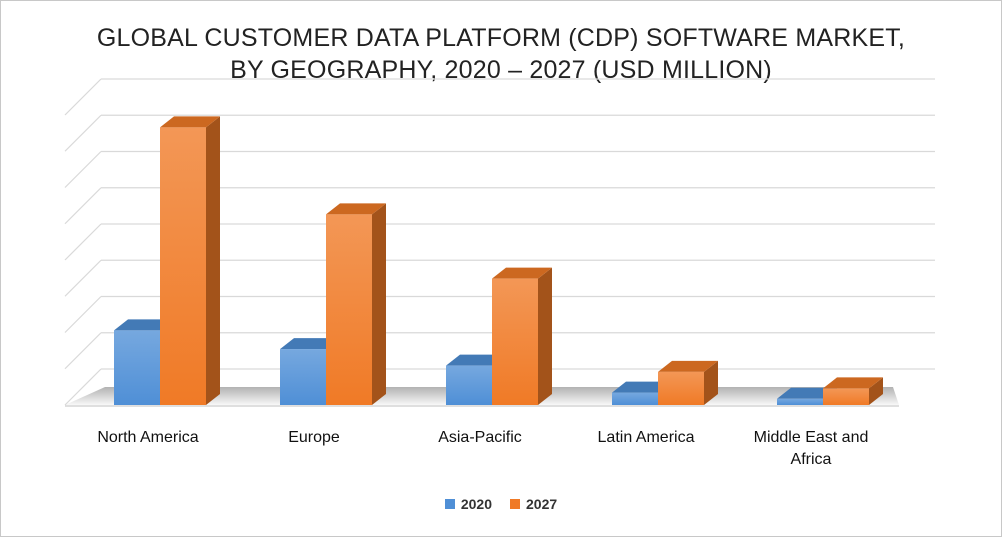 This screenshot has height=537, width=1002. I want to click on bar-2027-4-front, so click(846, 396).